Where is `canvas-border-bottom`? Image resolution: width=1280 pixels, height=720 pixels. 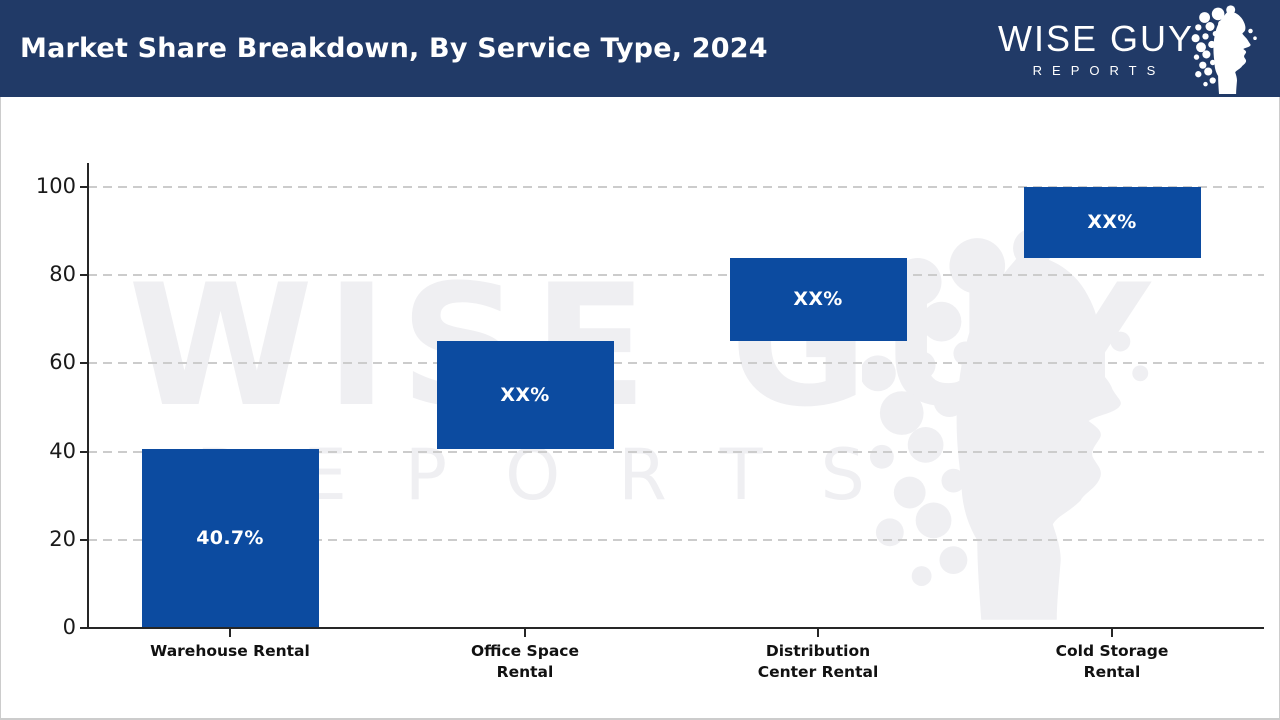
canvas-border-bottom is located at coordinates (640, 719).